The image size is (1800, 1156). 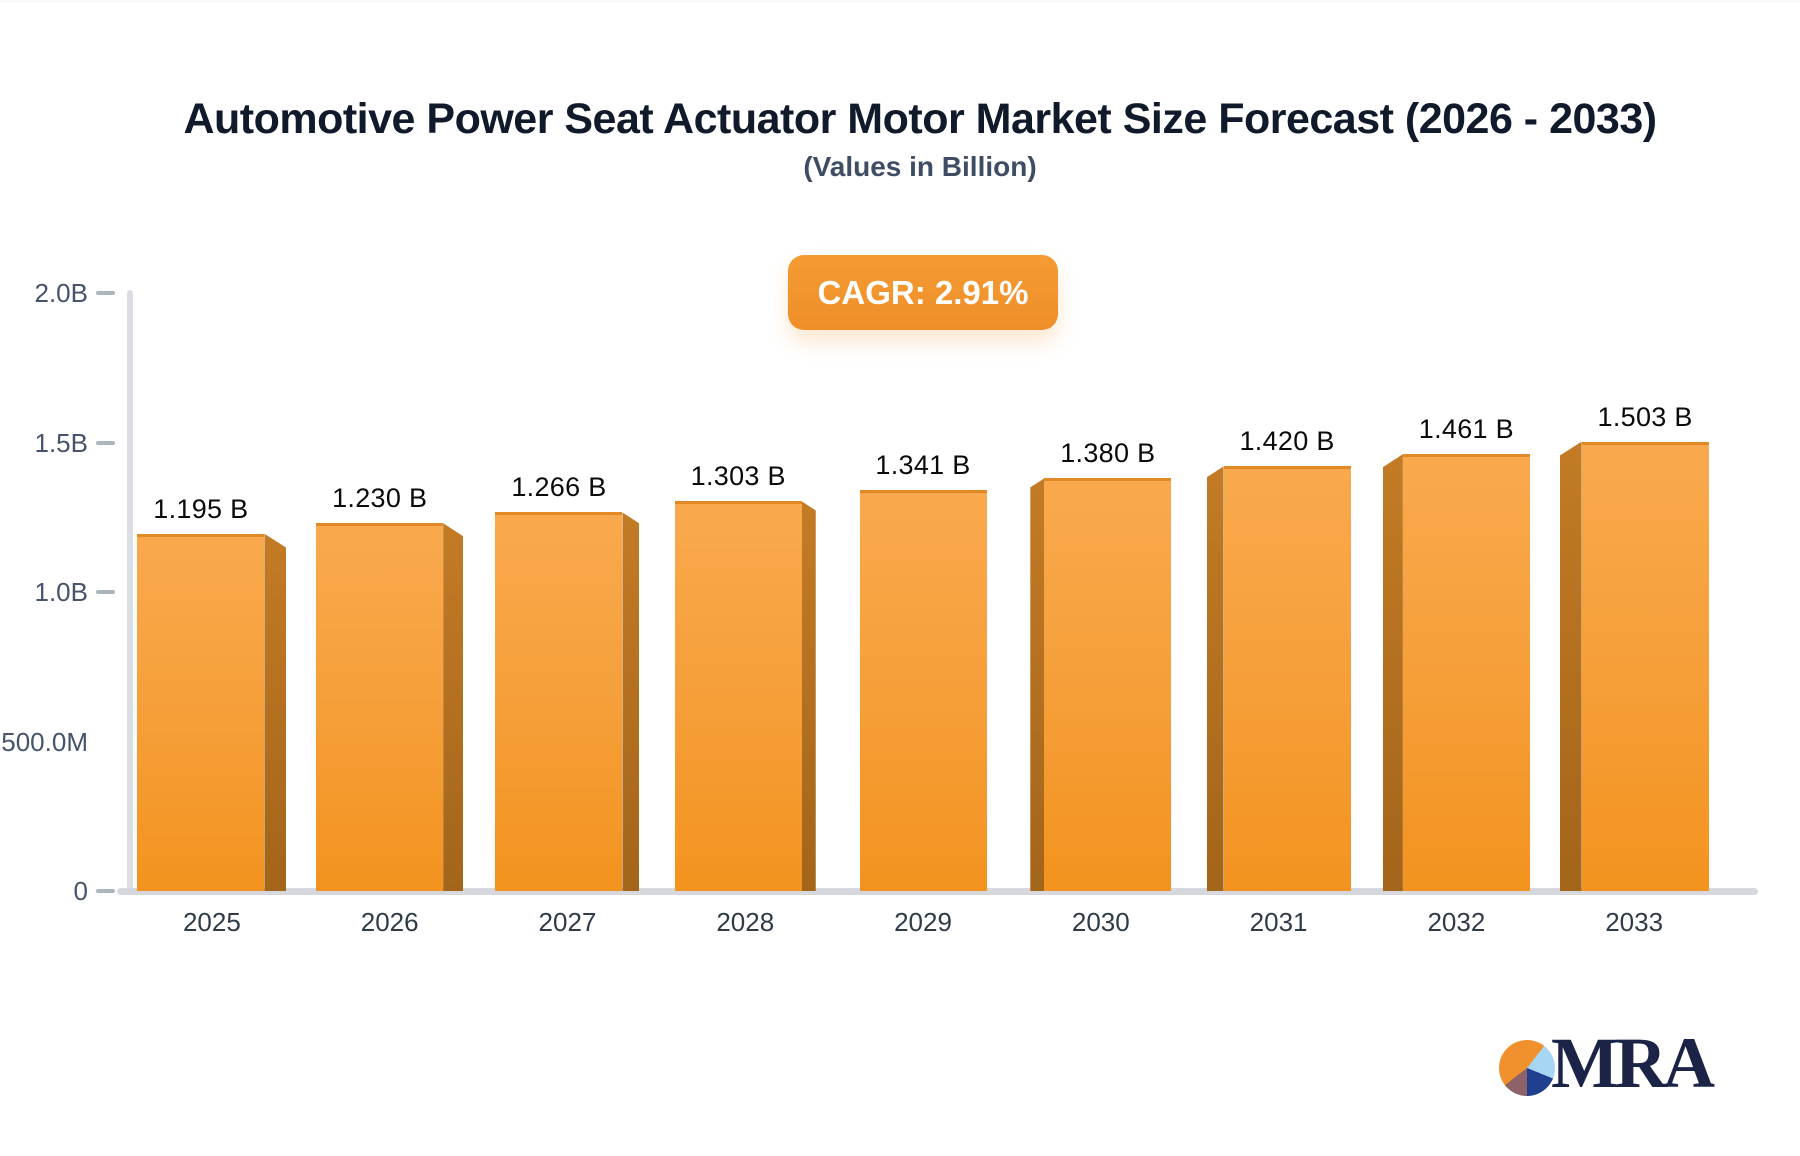 I want to click on bar-value-label: 1.230 B, so click(x=380, y=498).